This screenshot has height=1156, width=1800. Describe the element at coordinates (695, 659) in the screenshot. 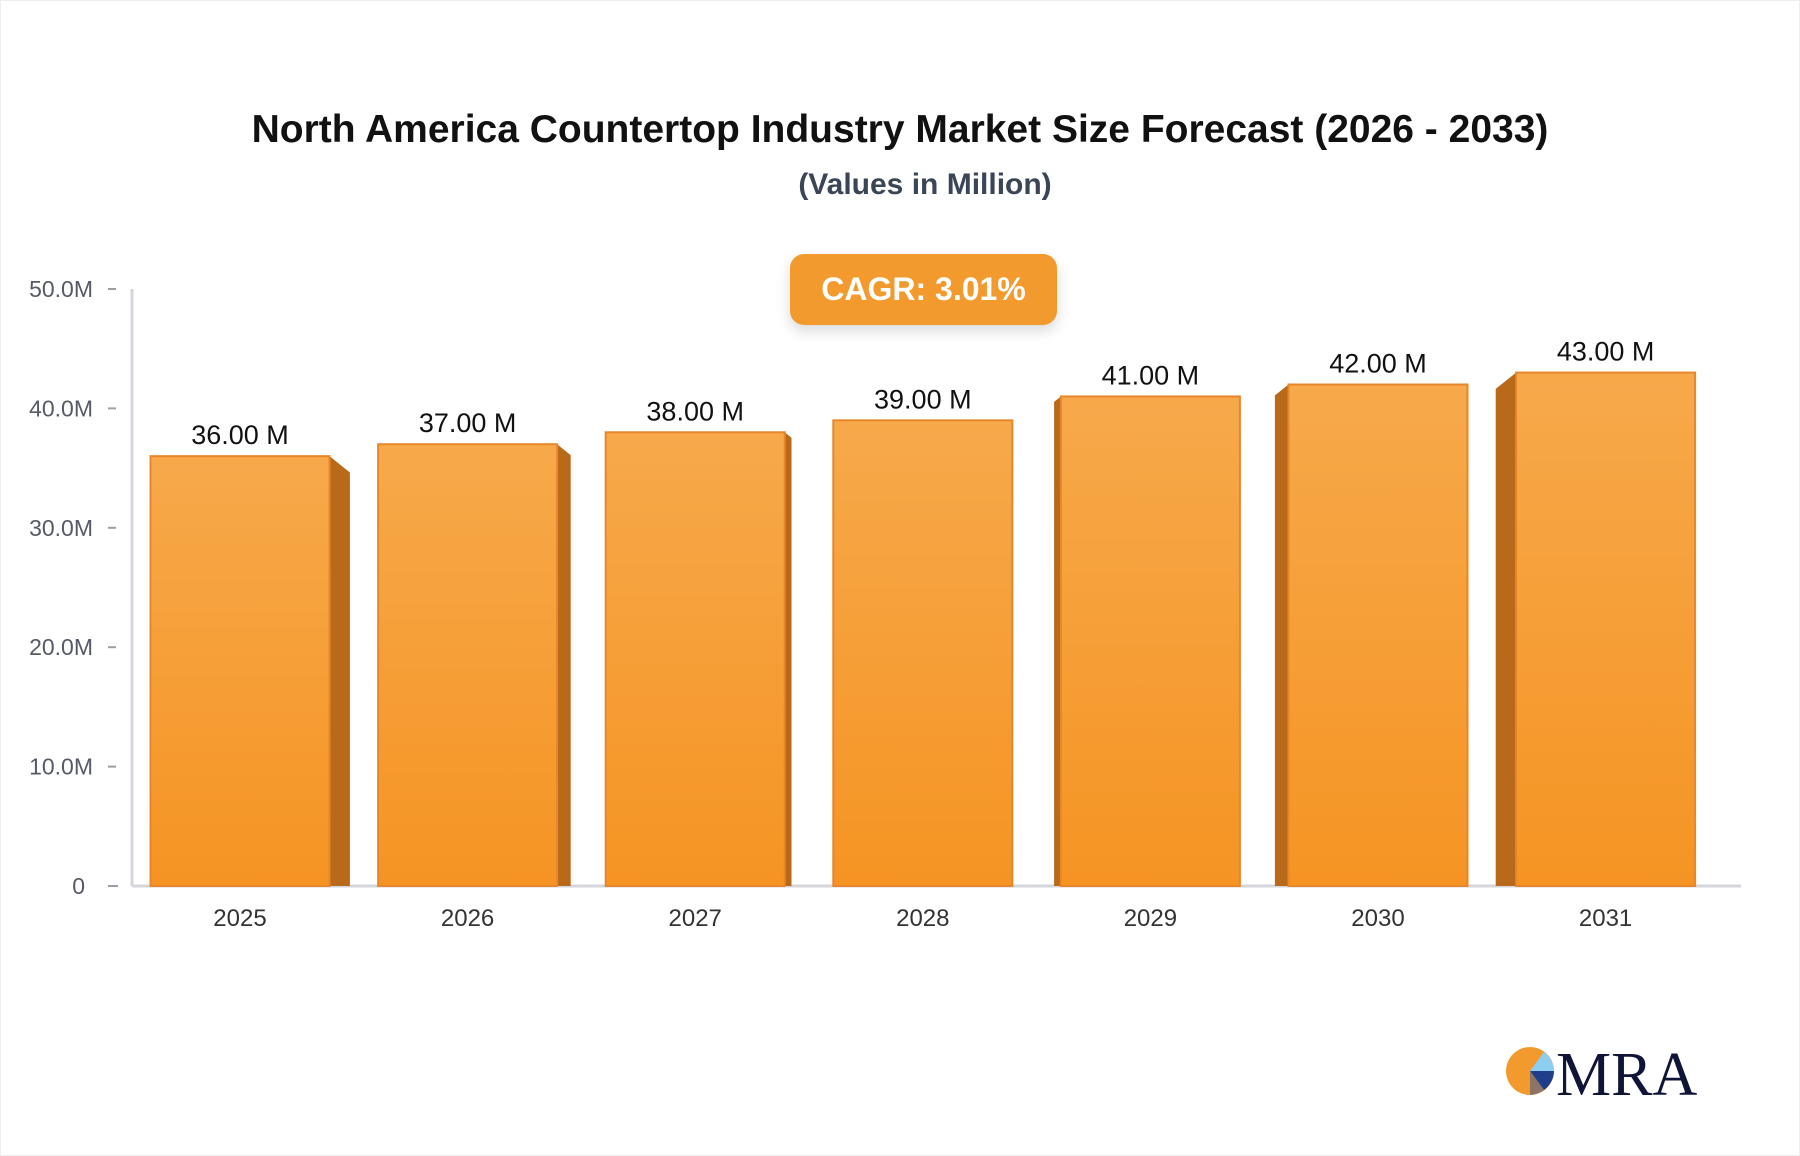

I see `bar-2027` at that location.